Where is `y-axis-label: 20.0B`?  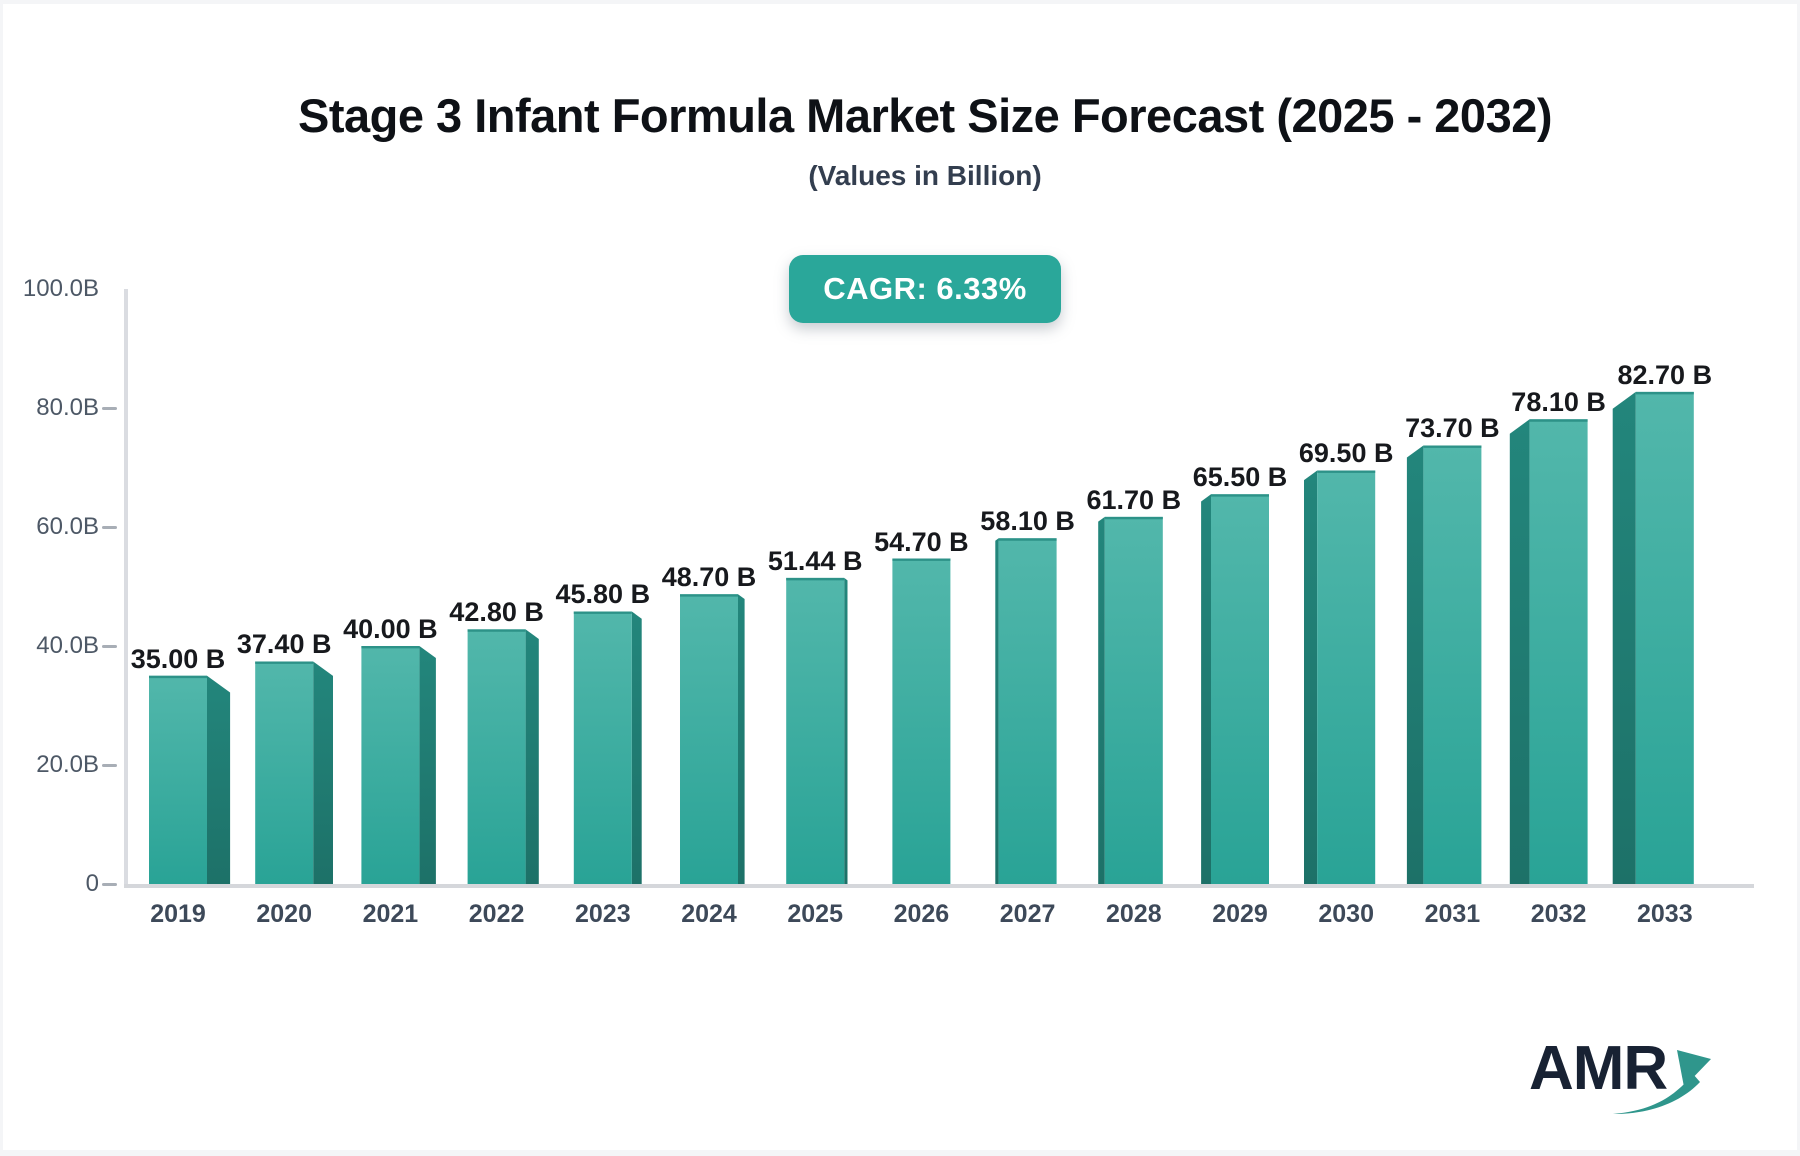 y-axis-label: 20.0B is located at coordinates (67, 764).